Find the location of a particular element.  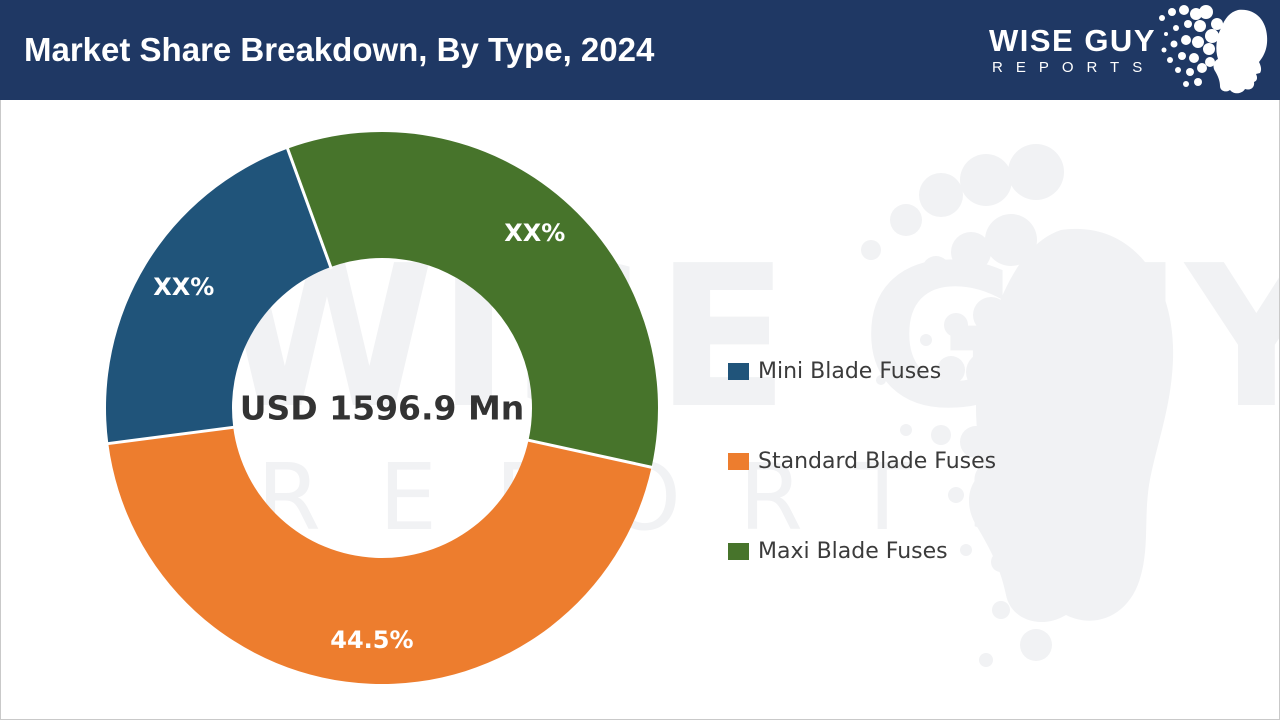

brand-logo: WISE GUY REPORTS is located at coordinates (1129, 50).